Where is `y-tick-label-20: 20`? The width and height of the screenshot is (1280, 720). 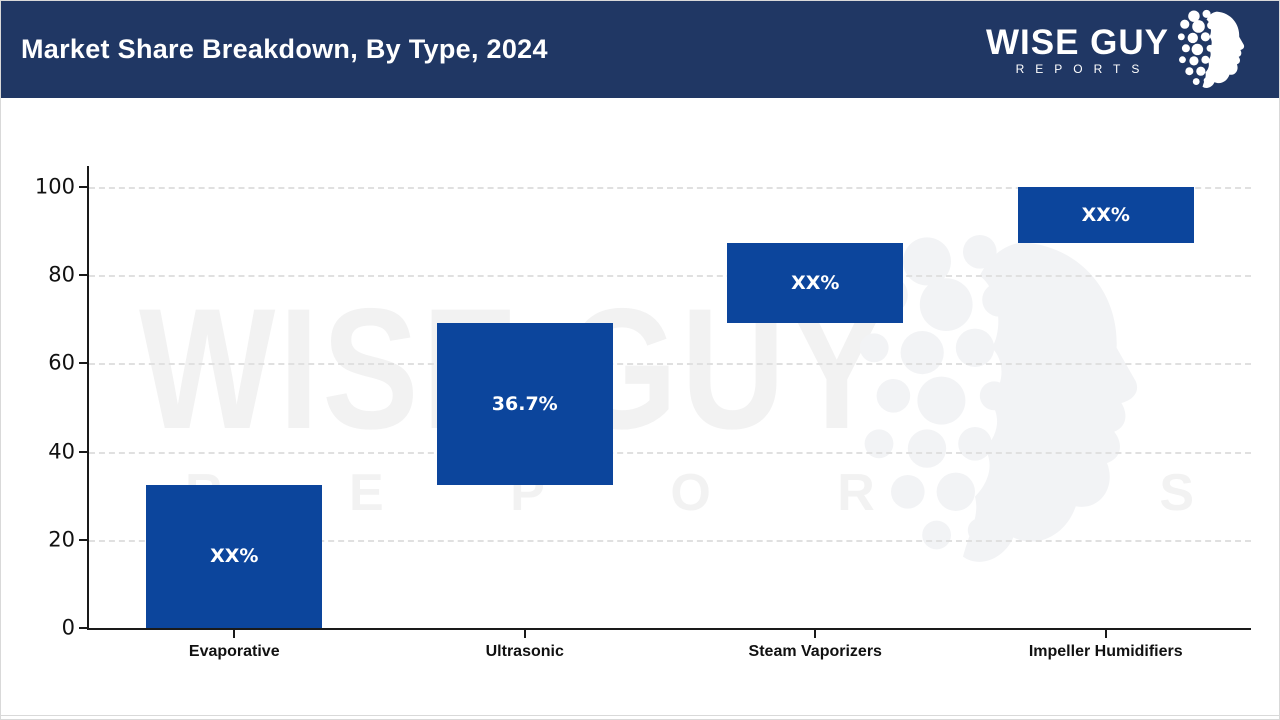
y-tick-label-20: 20 is located at coordinates (61, 539).